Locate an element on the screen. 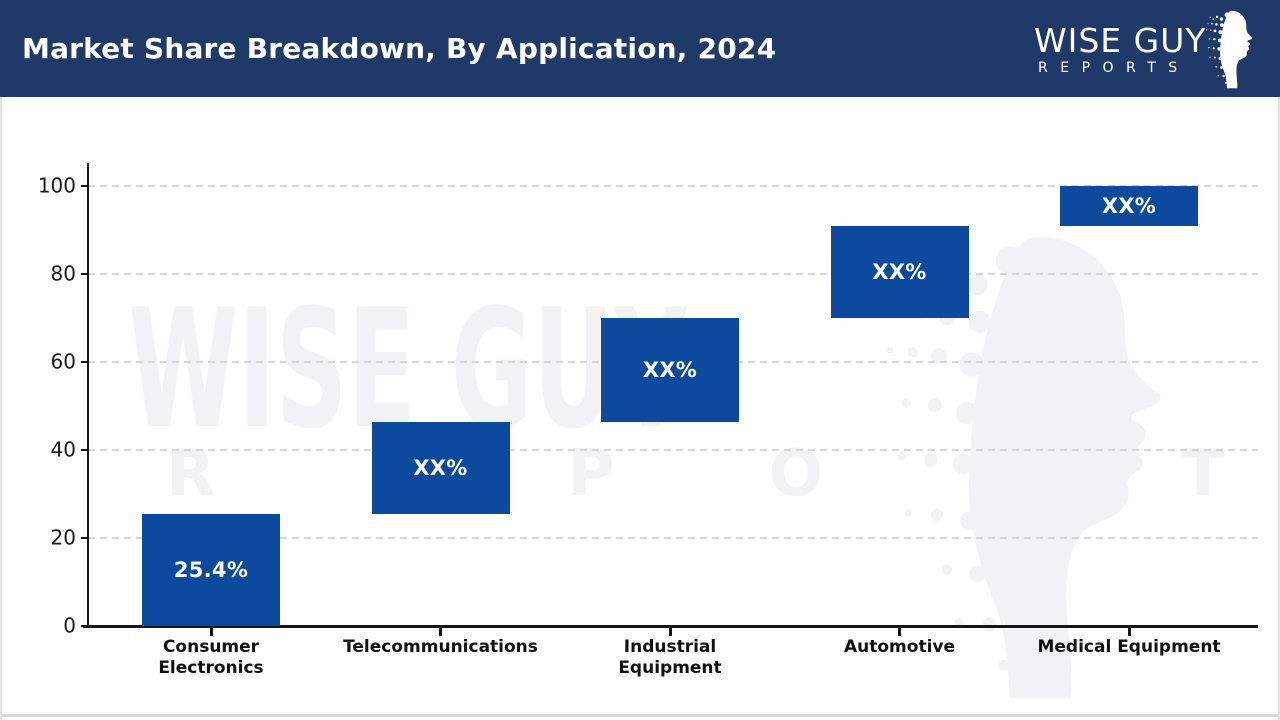  x-category-label: Automotive is located at coordinates (900, 647).